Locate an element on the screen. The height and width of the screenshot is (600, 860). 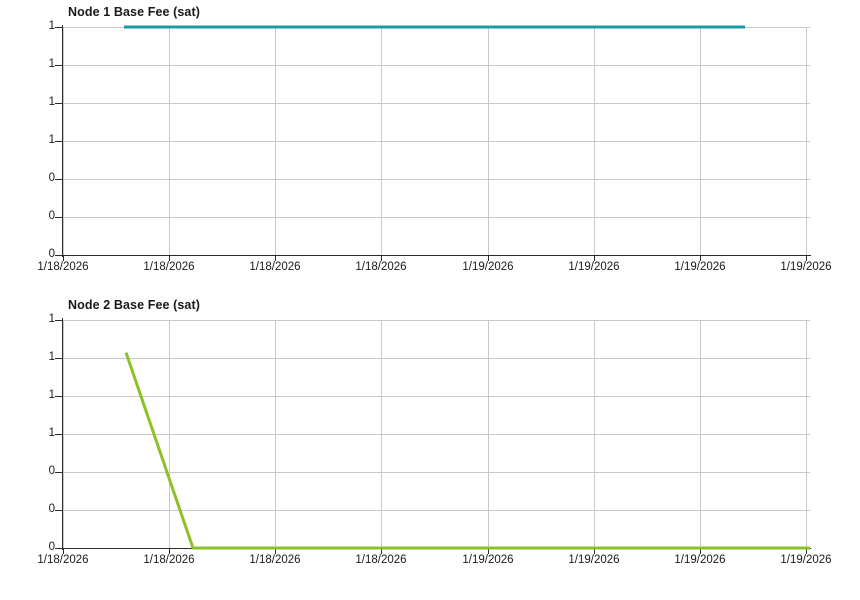
chart-title-node2: Node 2 Base Fee (sat) is located at coordinates (134, 305).